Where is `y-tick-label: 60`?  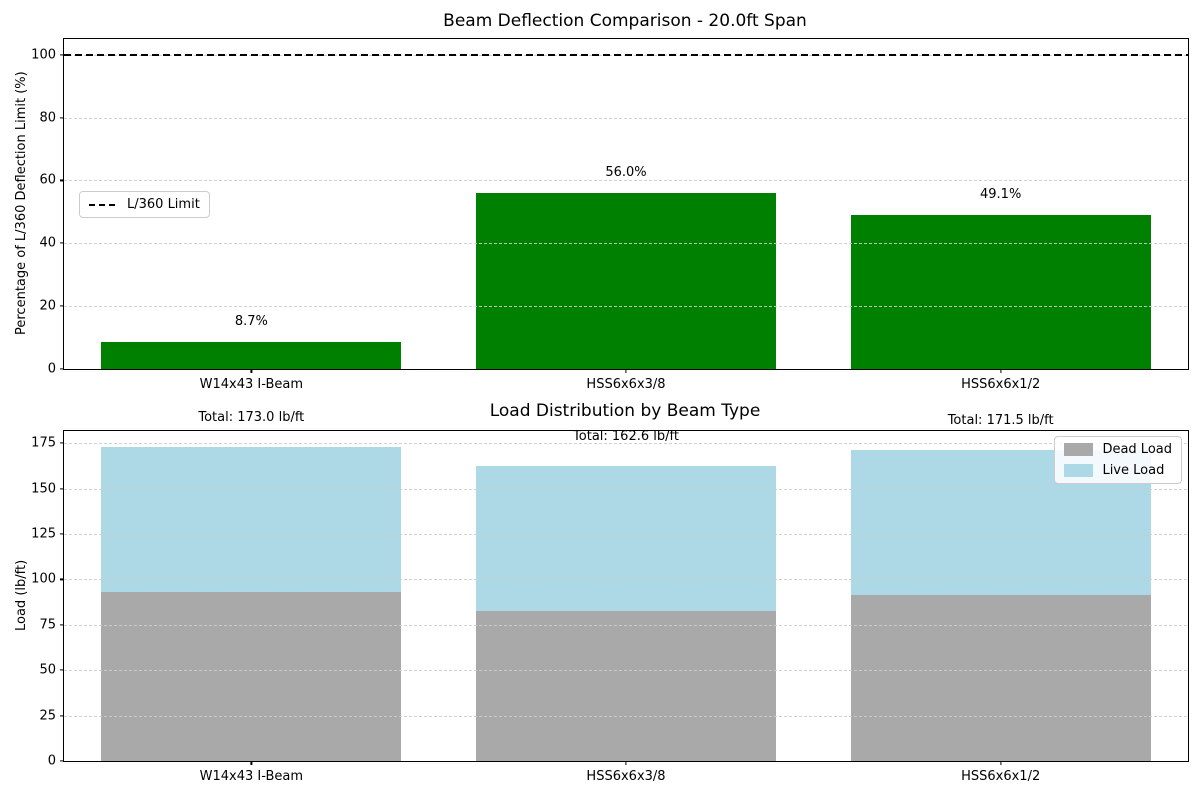 y-tick-label: 60 is located at coordinates (47, 180).